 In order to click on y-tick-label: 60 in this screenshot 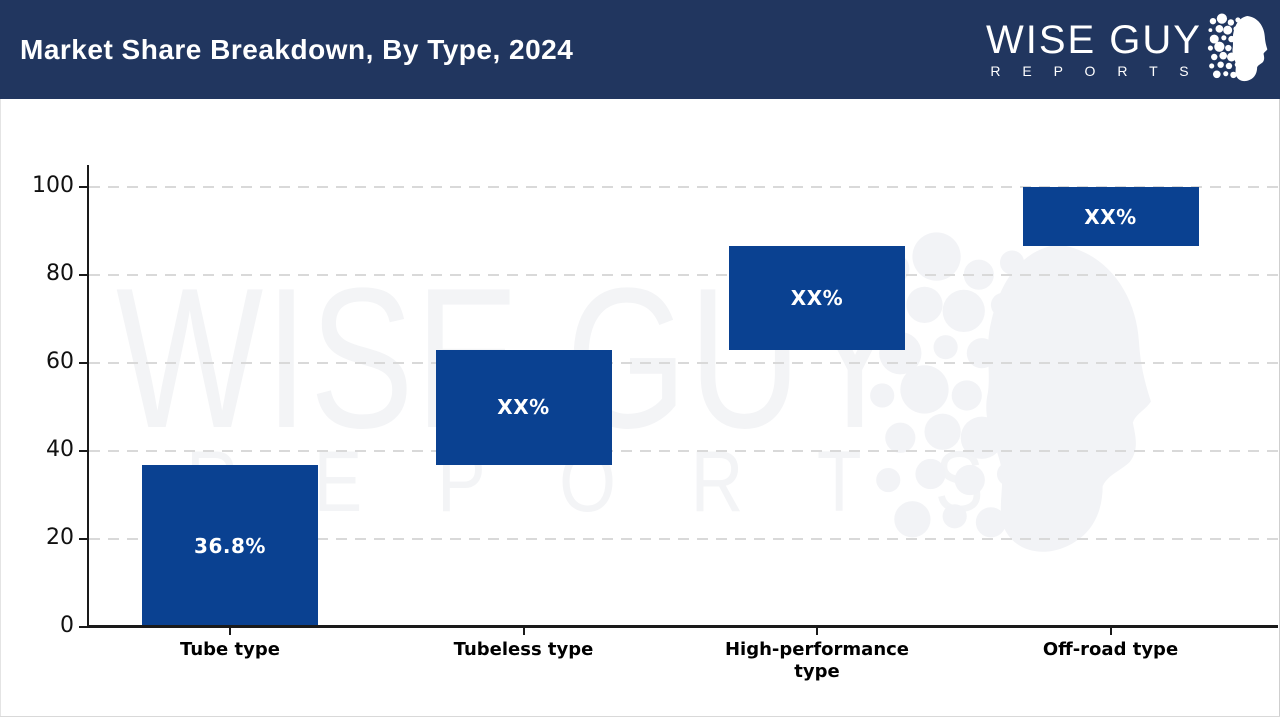, I will do `click(60, 361)`.